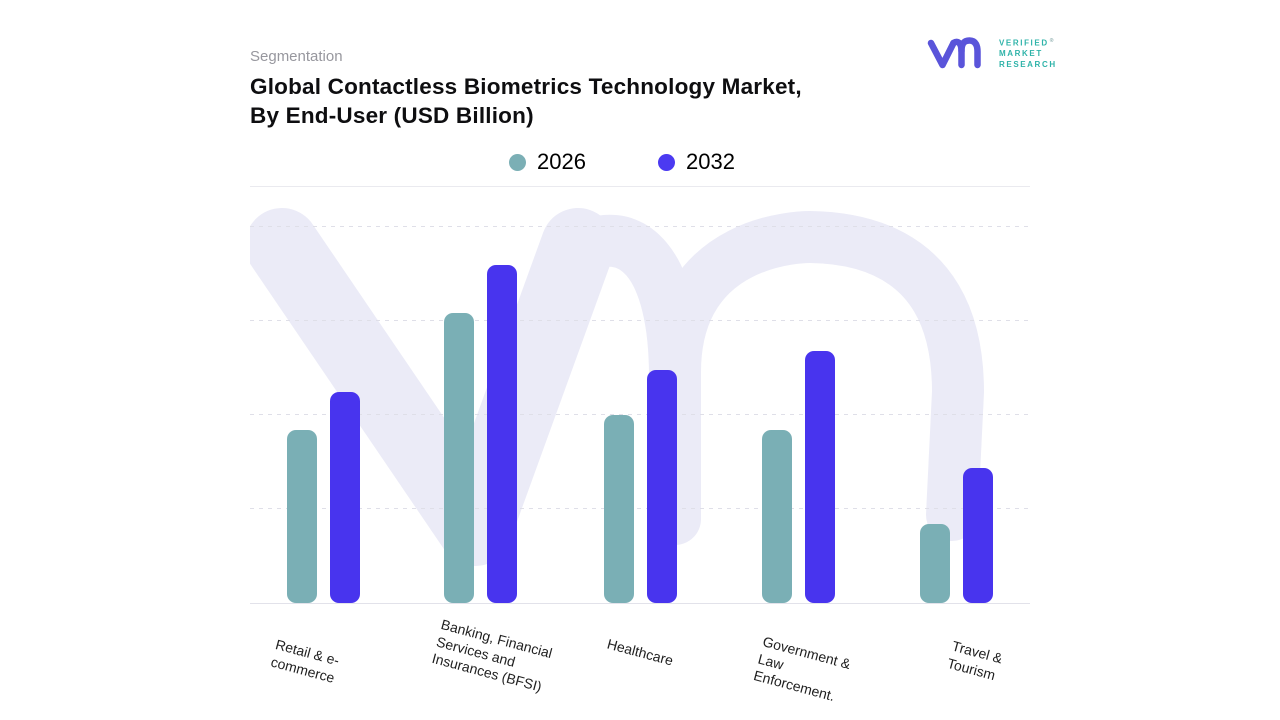 Image resolution: width=1280 pixels, height=720 pixels. What do you see at coordinates (991, 54) in the screenshot?
I see `vmr-logo: VERIFIED® MARKET RESEARCH` at bounding box center [991, 54].